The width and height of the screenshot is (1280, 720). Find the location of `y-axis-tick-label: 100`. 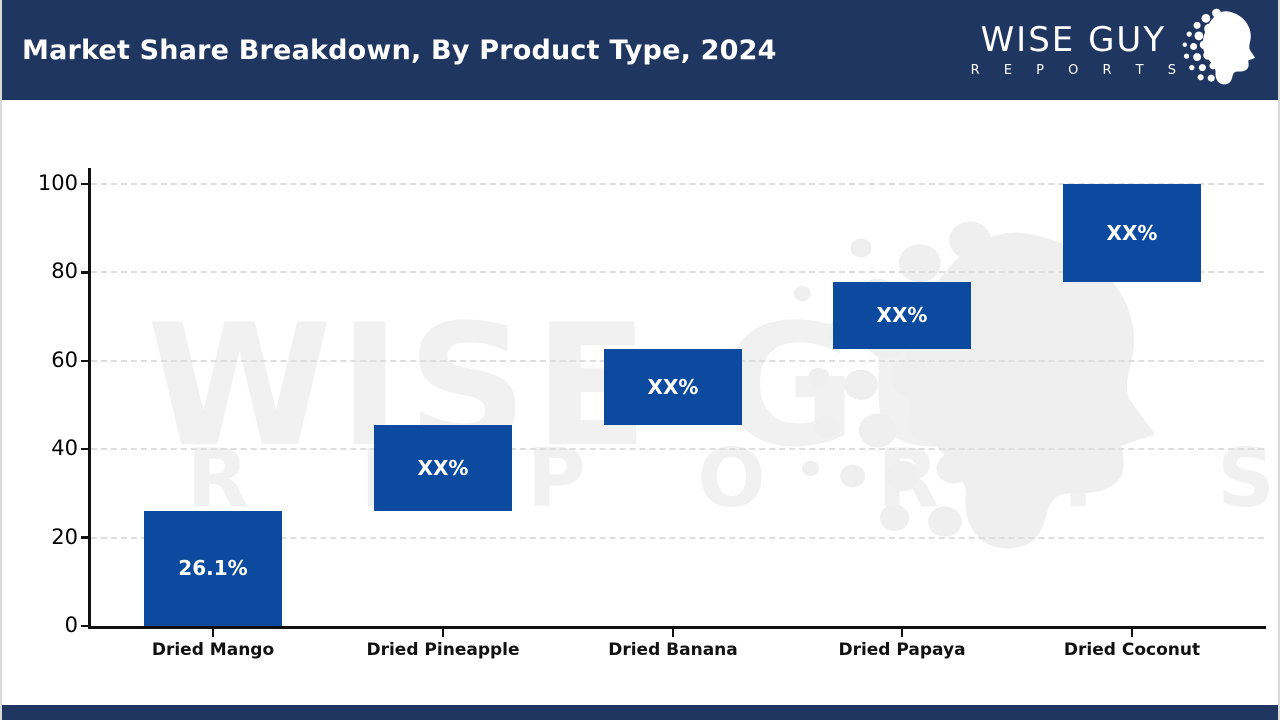

y-axis-tick-label: 100 is located at coordinates (57, 183).